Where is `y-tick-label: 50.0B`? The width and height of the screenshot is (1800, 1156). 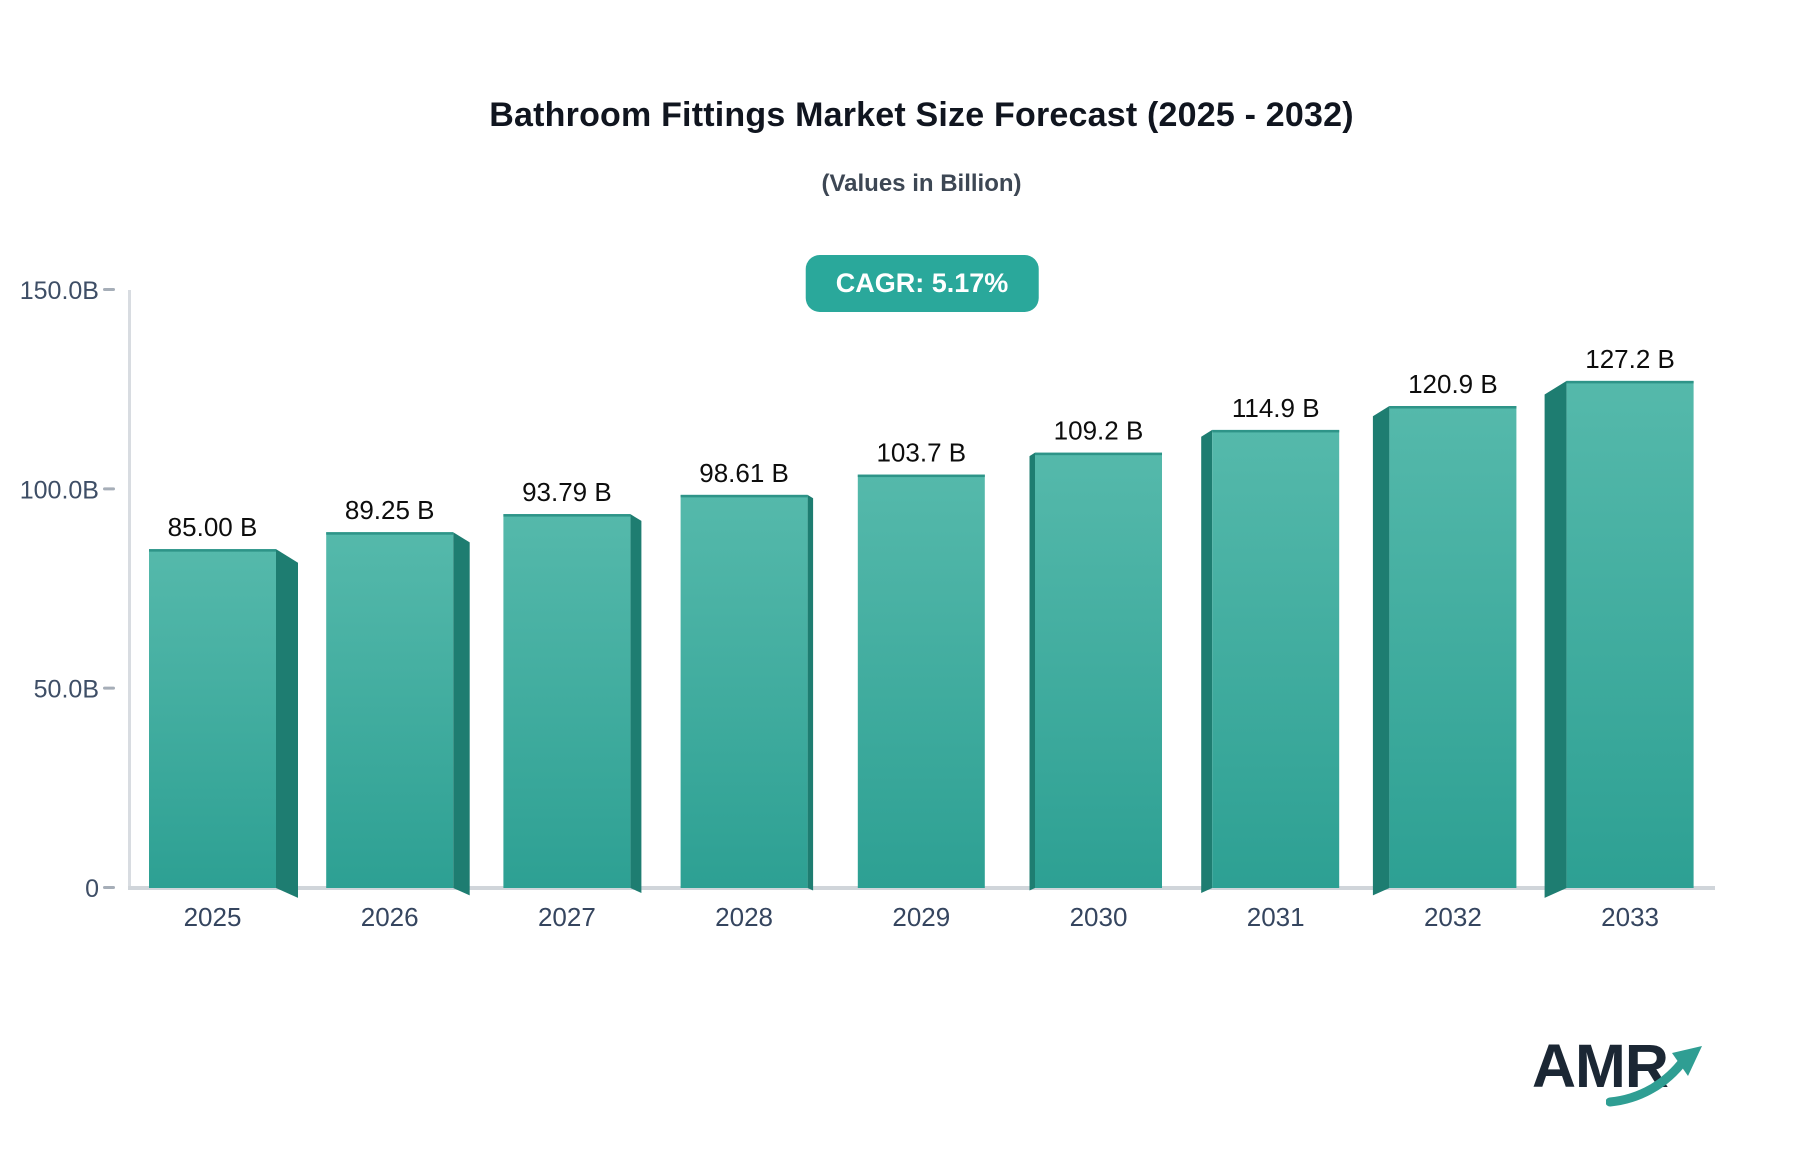
y-tick-label: 50.0B is located at coordinates (66, 690).